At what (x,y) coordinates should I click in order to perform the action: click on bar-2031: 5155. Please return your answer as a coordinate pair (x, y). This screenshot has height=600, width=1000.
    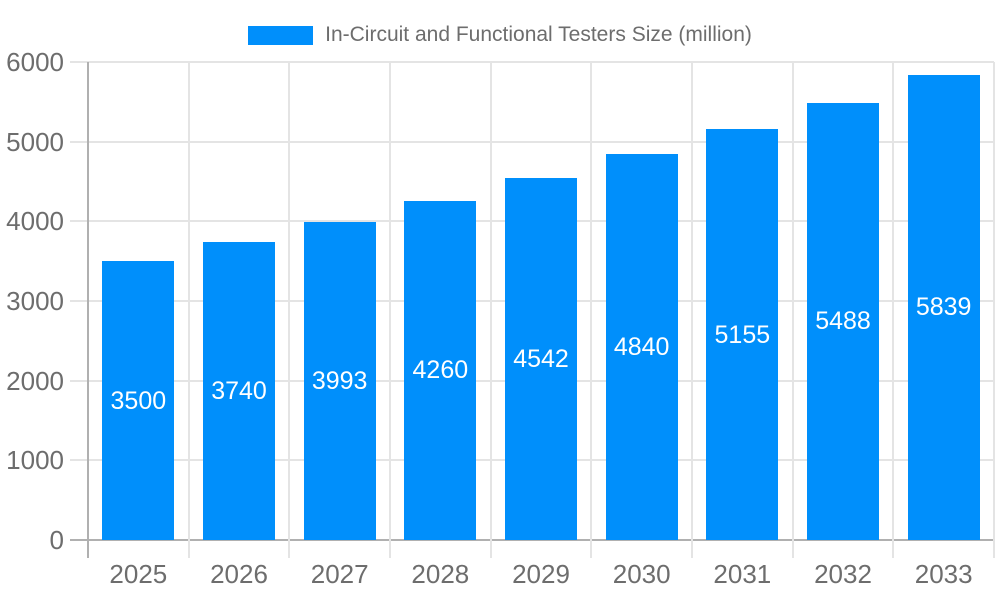
    Looking at the image, I should click on (742, 334).